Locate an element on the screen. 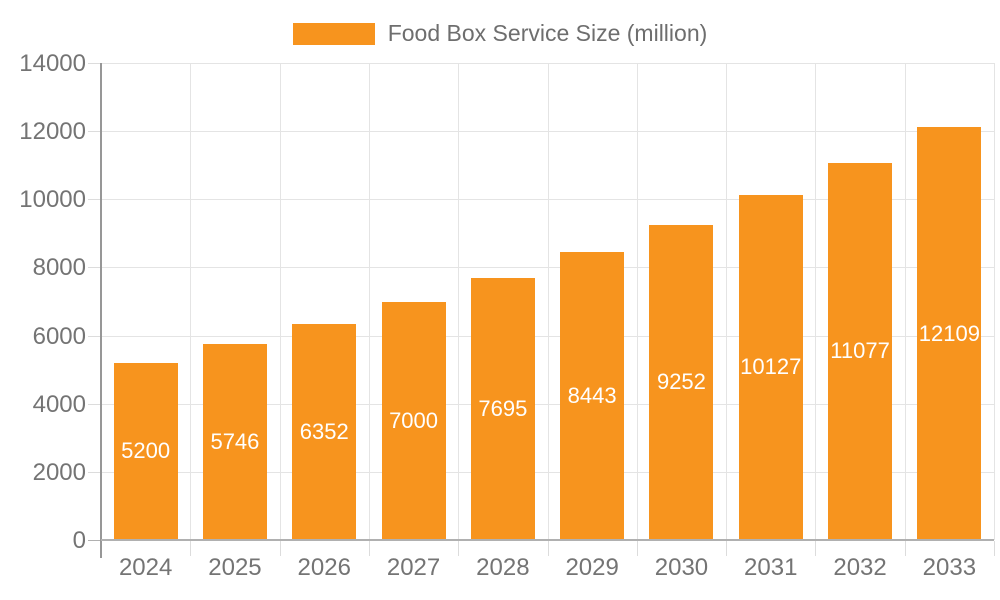 The image size is (1000, 600). legend-swatch-icon is located at coordinates (333, 33).